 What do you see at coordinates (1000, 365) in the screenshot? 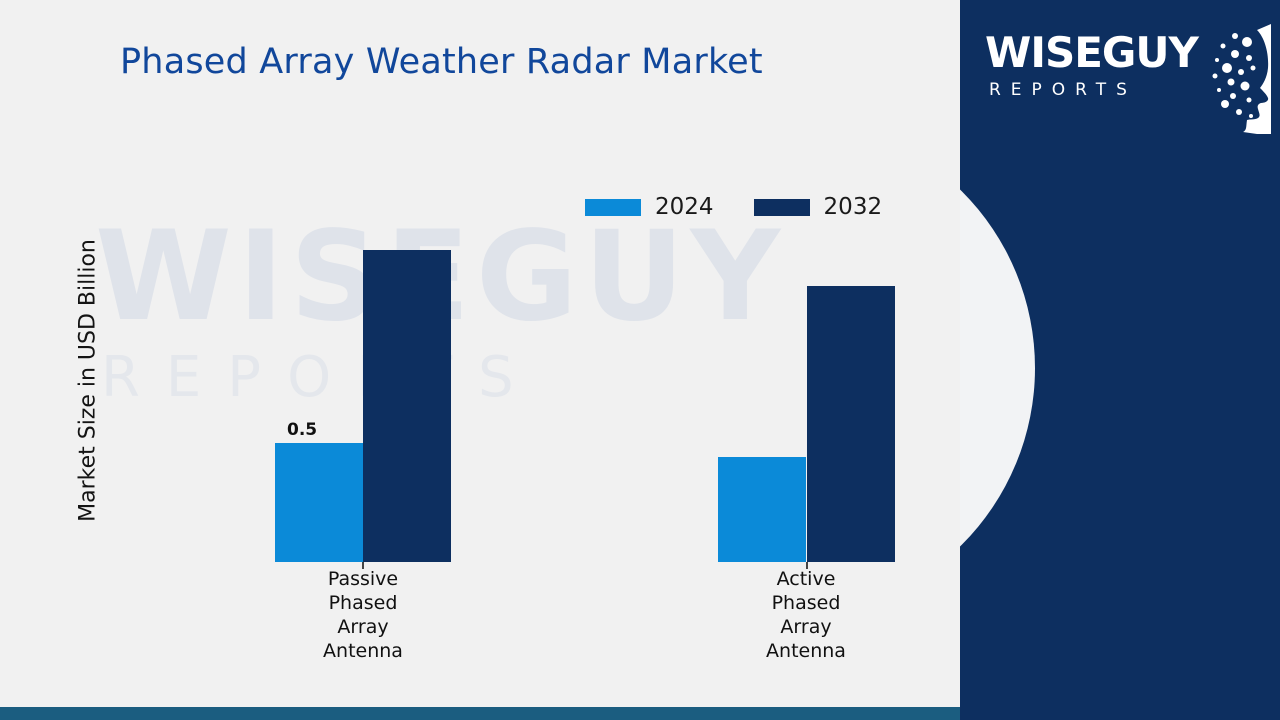
I see `head-silhouette-icon` at bounding box center [1000, 365].